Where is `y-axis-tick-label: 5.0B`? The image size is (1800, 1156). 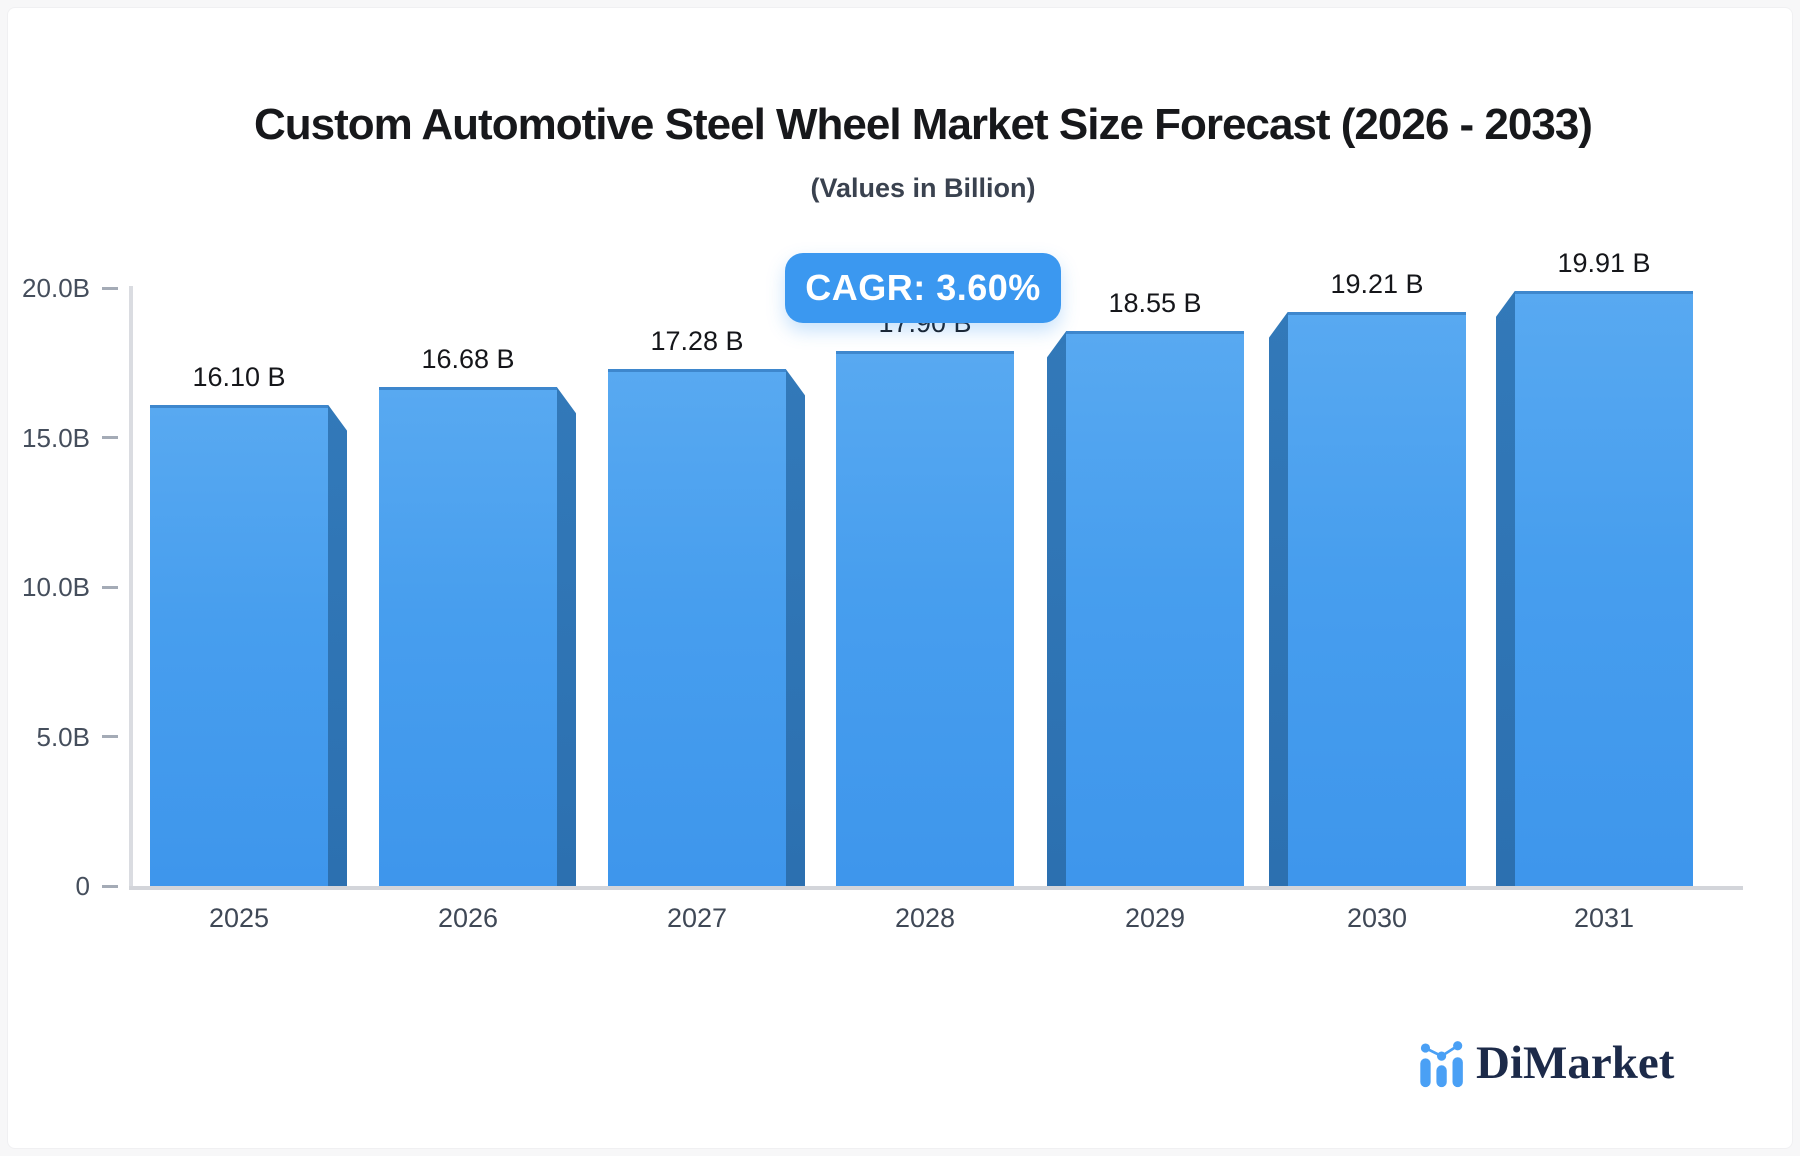 y-axis-tick-label: 5.0B is located at coordinates (63, 736).